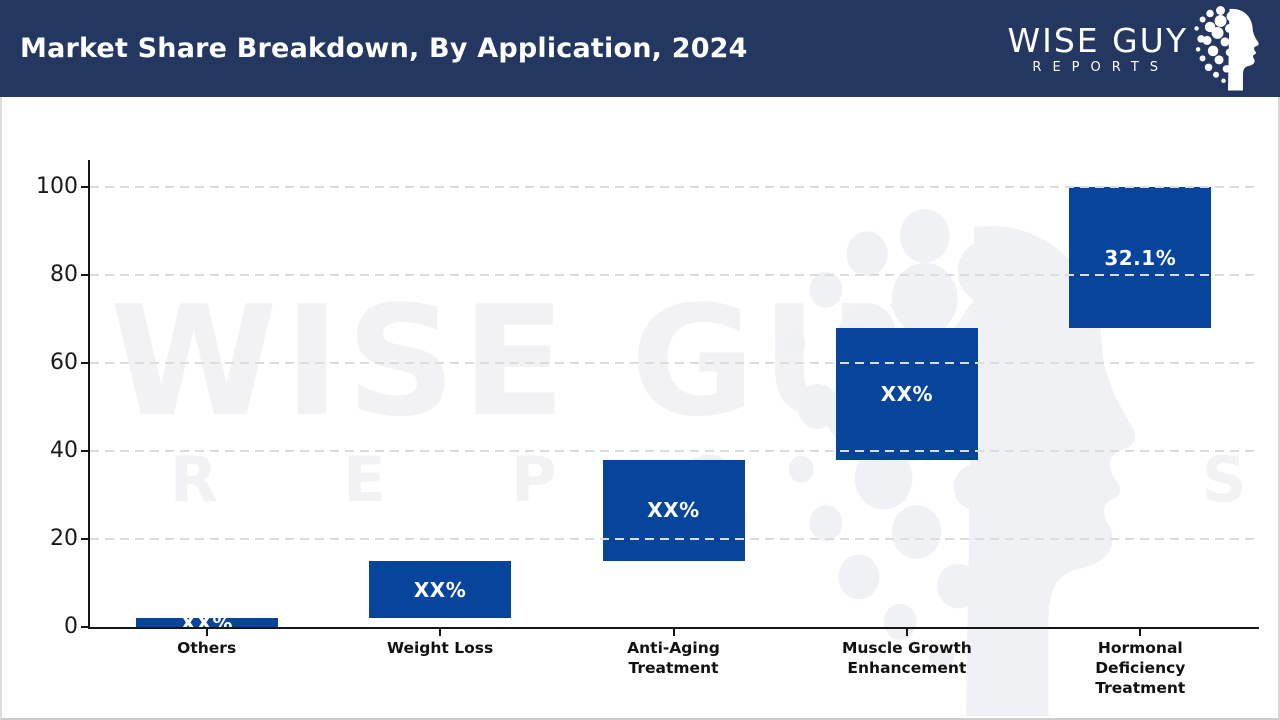 This screenshot has width=1280, height=720. Describe the element at coordinates (673, 648) in the screenshot. I see `x-category-label-line: Anti-Aging` at that location.